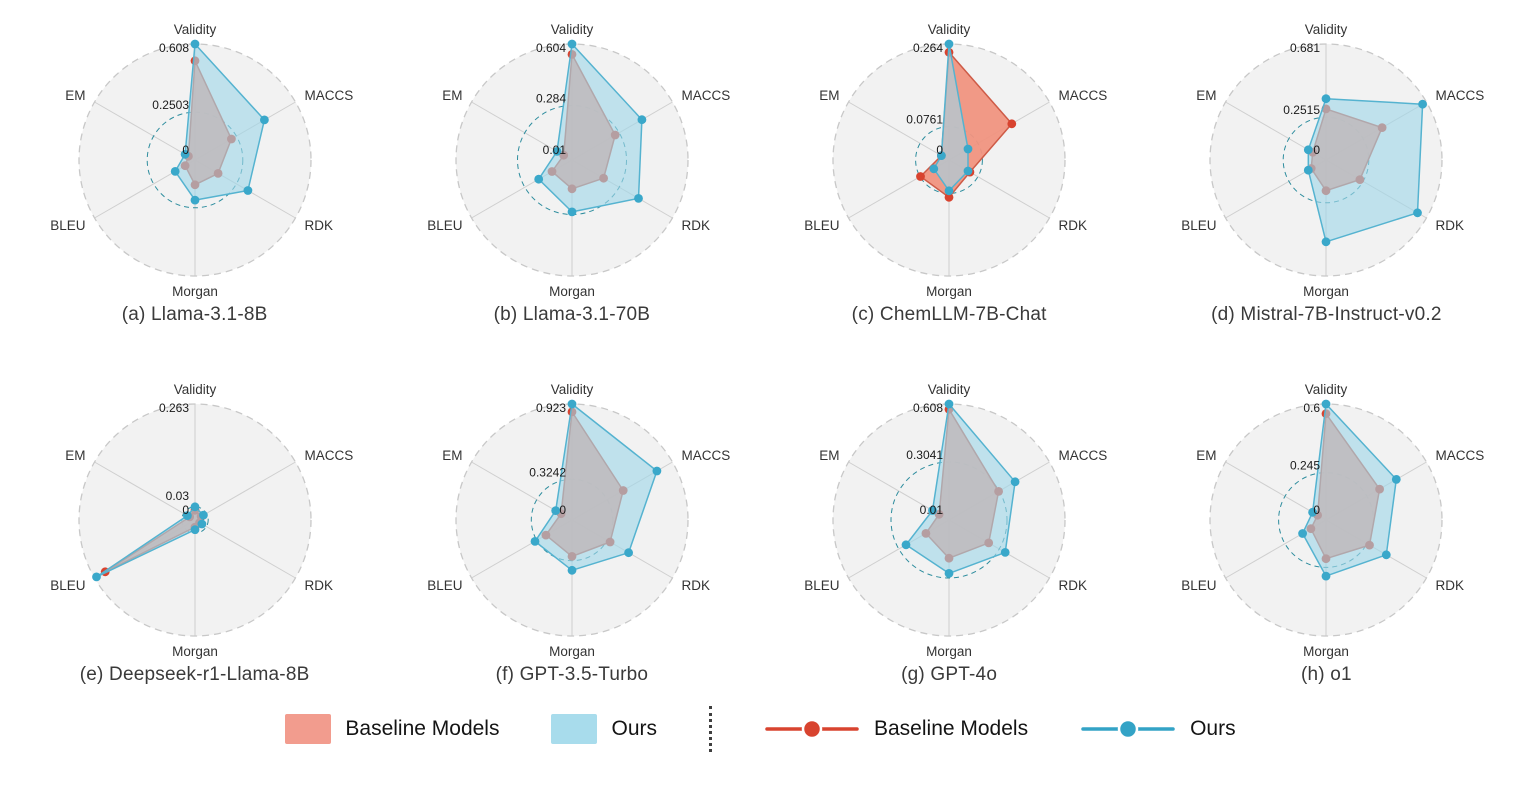  I want to click on radar-svg: 0.6 0.245 0 Validity MACCS RDK Morgan BLEU EM, so click(1333, 520).